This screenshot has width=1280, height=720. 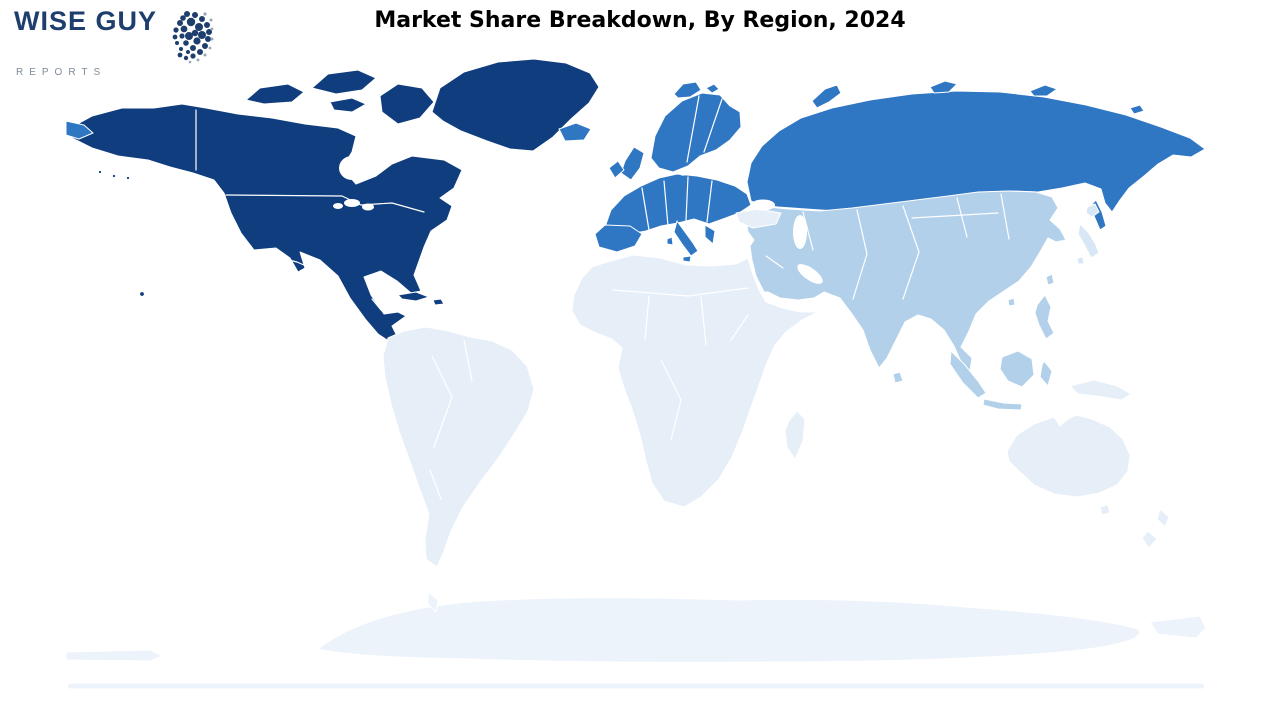 I want to click on region-chukotka-west-edge, so click(x=79, y=130).